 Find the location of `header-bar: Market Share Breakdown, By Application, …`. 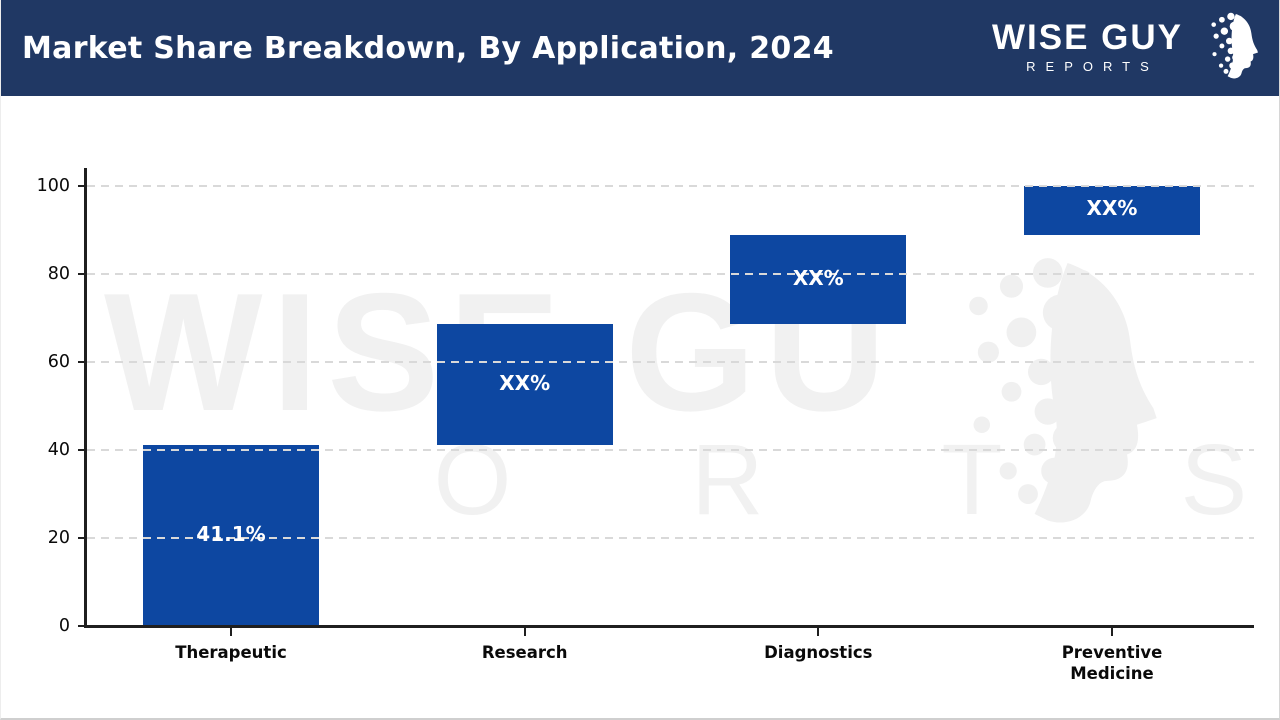

header-bar: Market Share Breakdown, By Application, … is located at coordinates (640, 48).